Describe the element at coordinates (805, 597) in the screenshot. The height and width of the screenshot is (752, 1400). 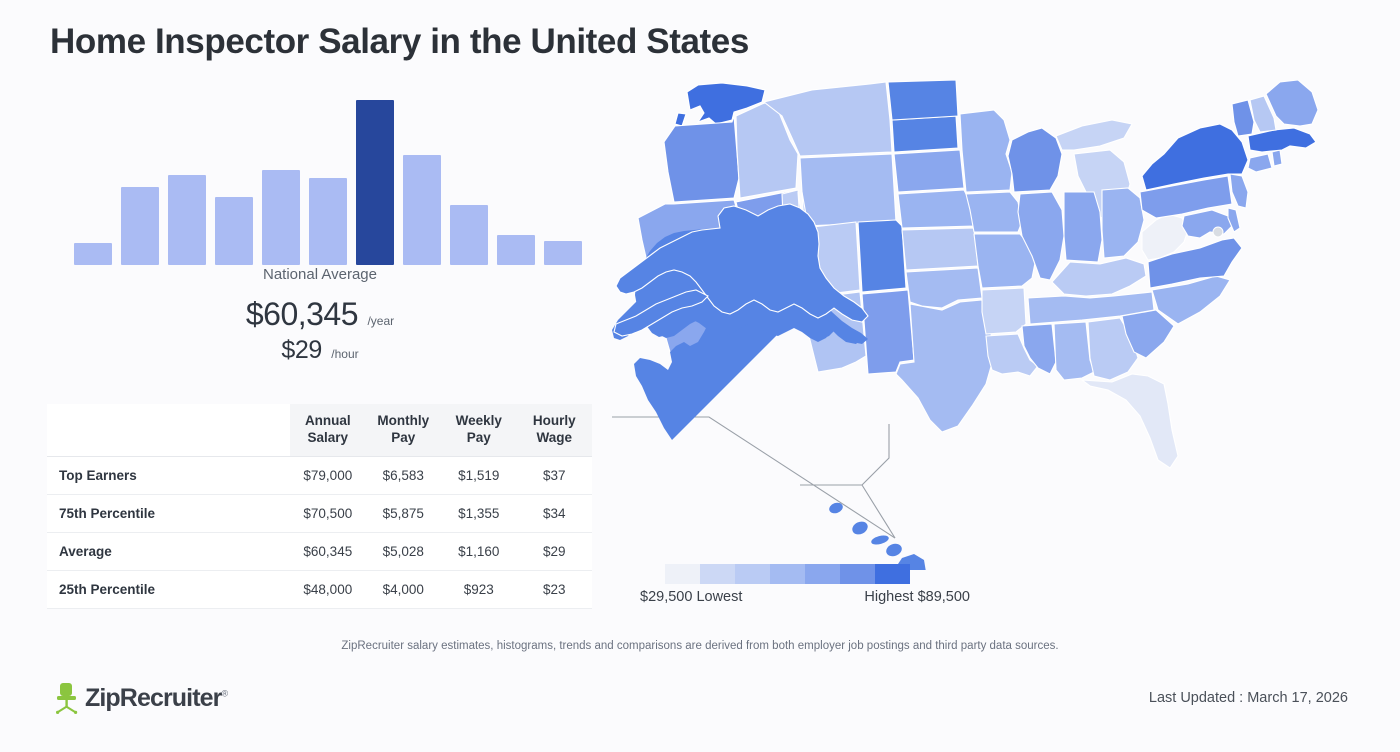
I see `map-legend-labels: $29,500 Lowest Highest $89,500` at that location.